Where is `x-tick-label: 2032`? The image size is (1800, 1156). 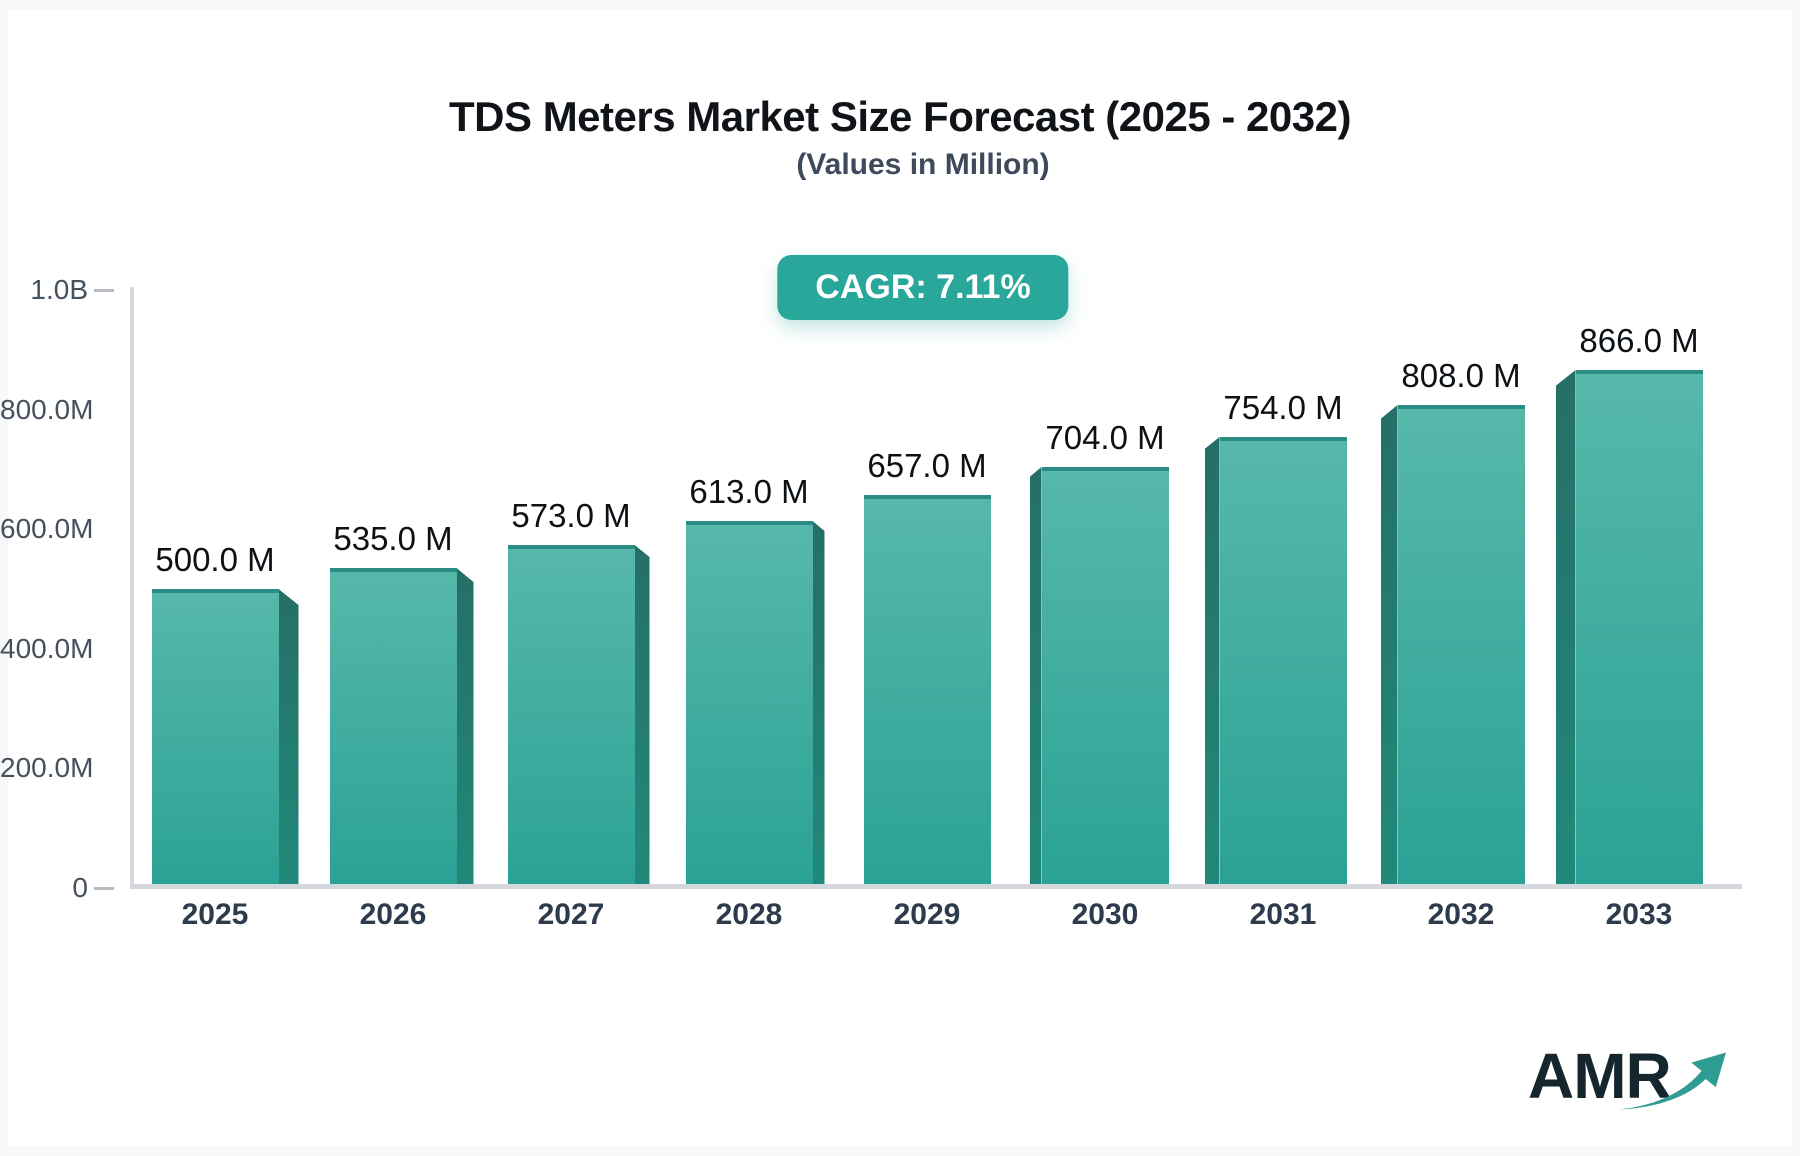 x-tick-label: 2032 is located at coordinates (1461, 914).